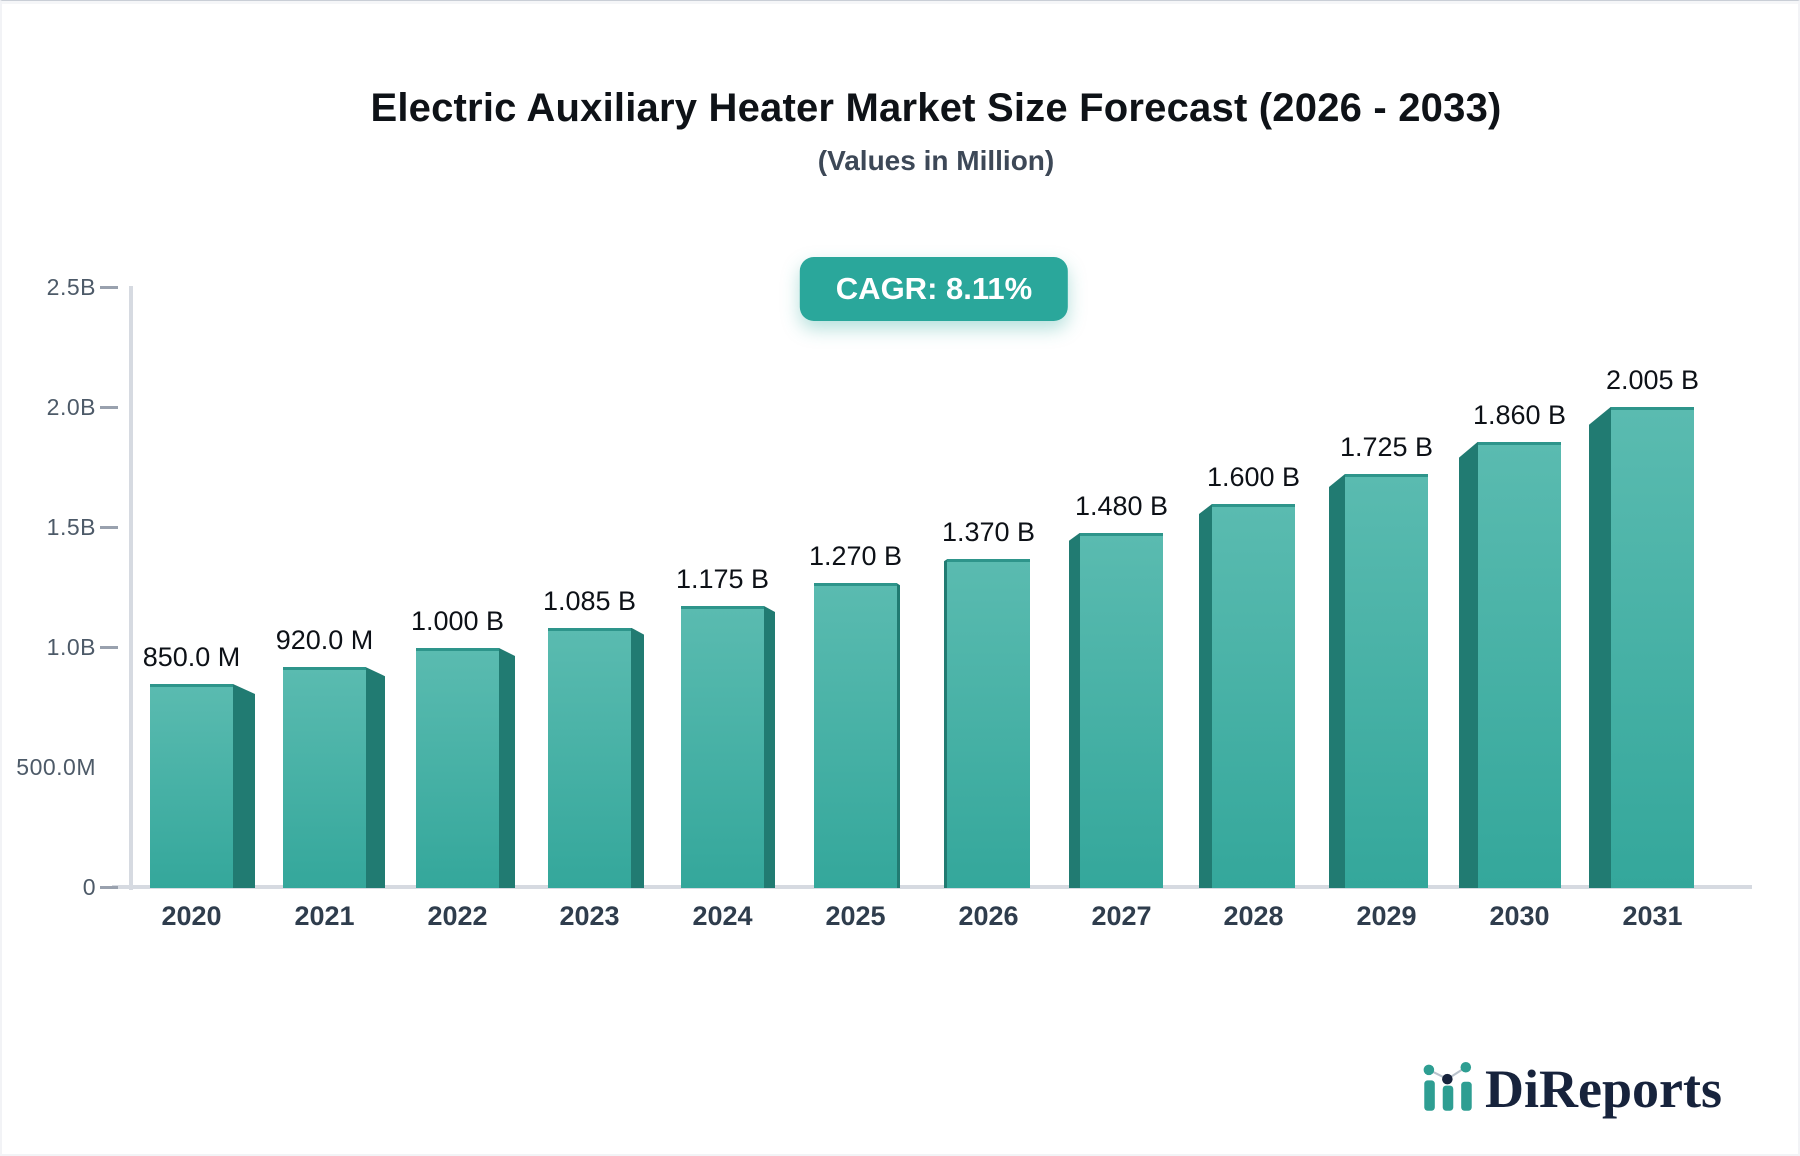 The height and width of the screenshot is (1156, 1800). I want to click on bar-2025, so click(855, 735).